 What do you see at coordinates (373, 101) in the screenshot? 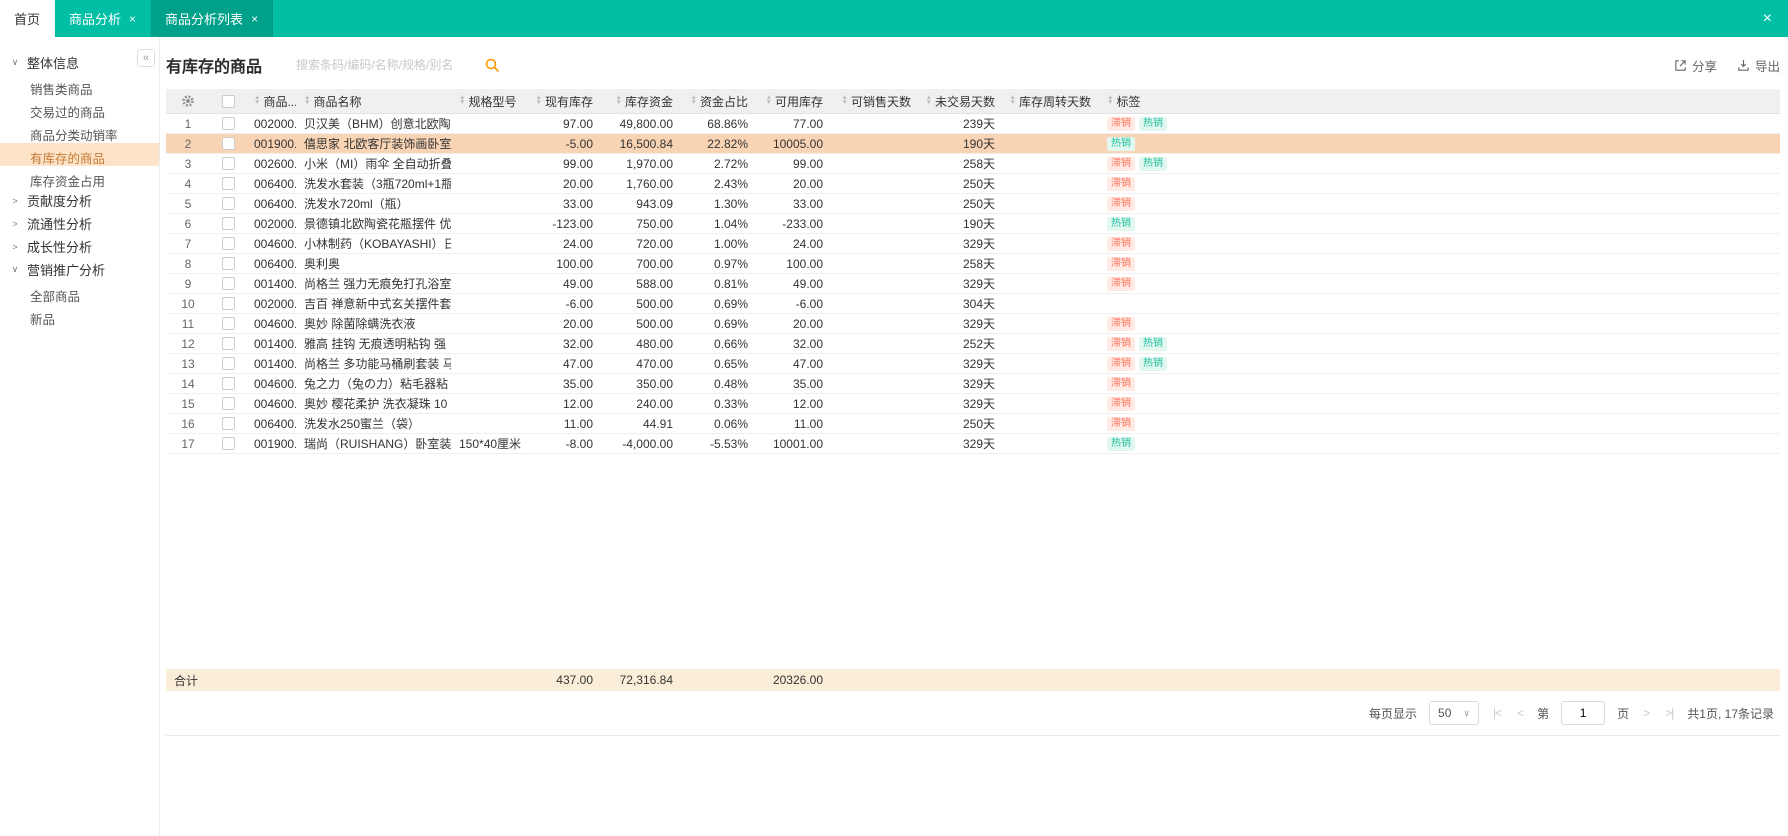
I see `column-header-name: ▲ ▼ 商品名称` at bounding box center [373, 101].